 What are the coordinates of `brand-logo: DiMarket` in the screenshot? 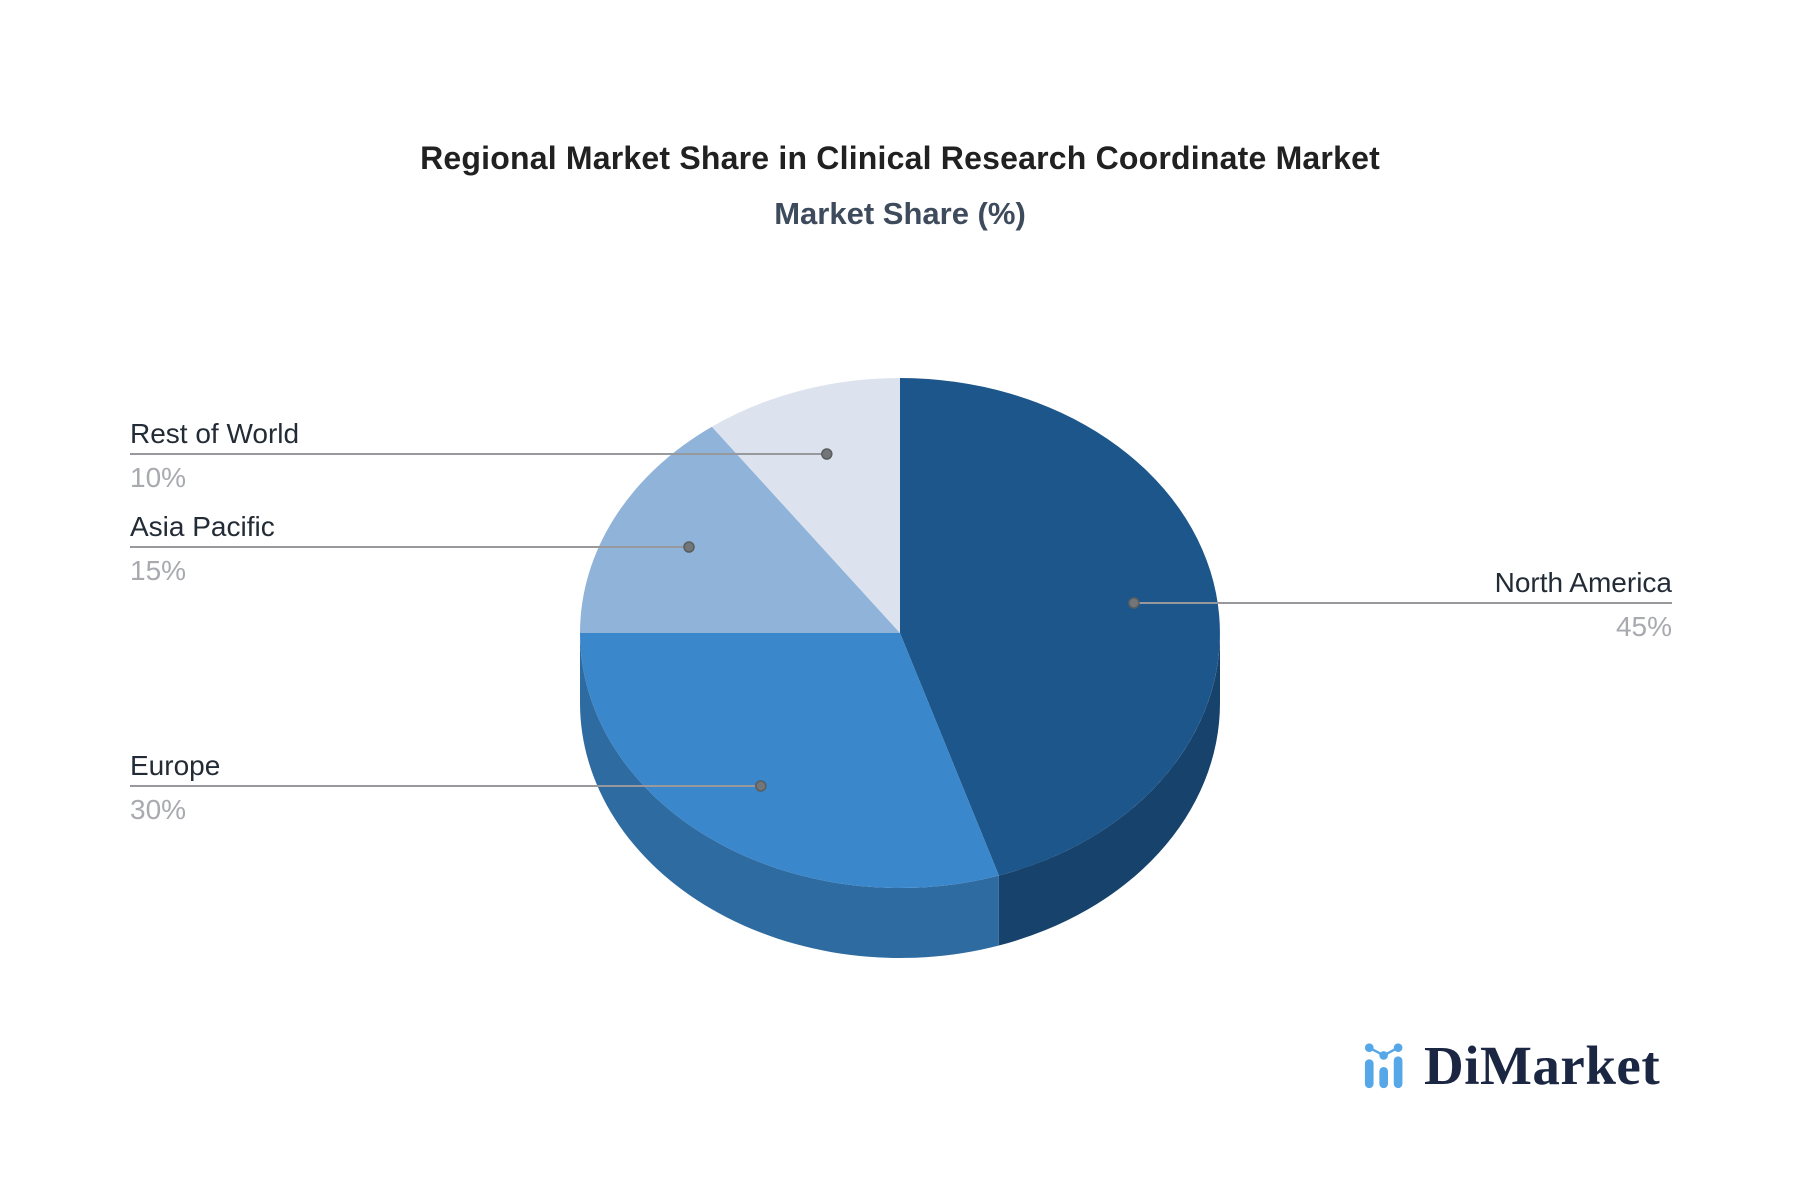 It's located at (1511, 1065).